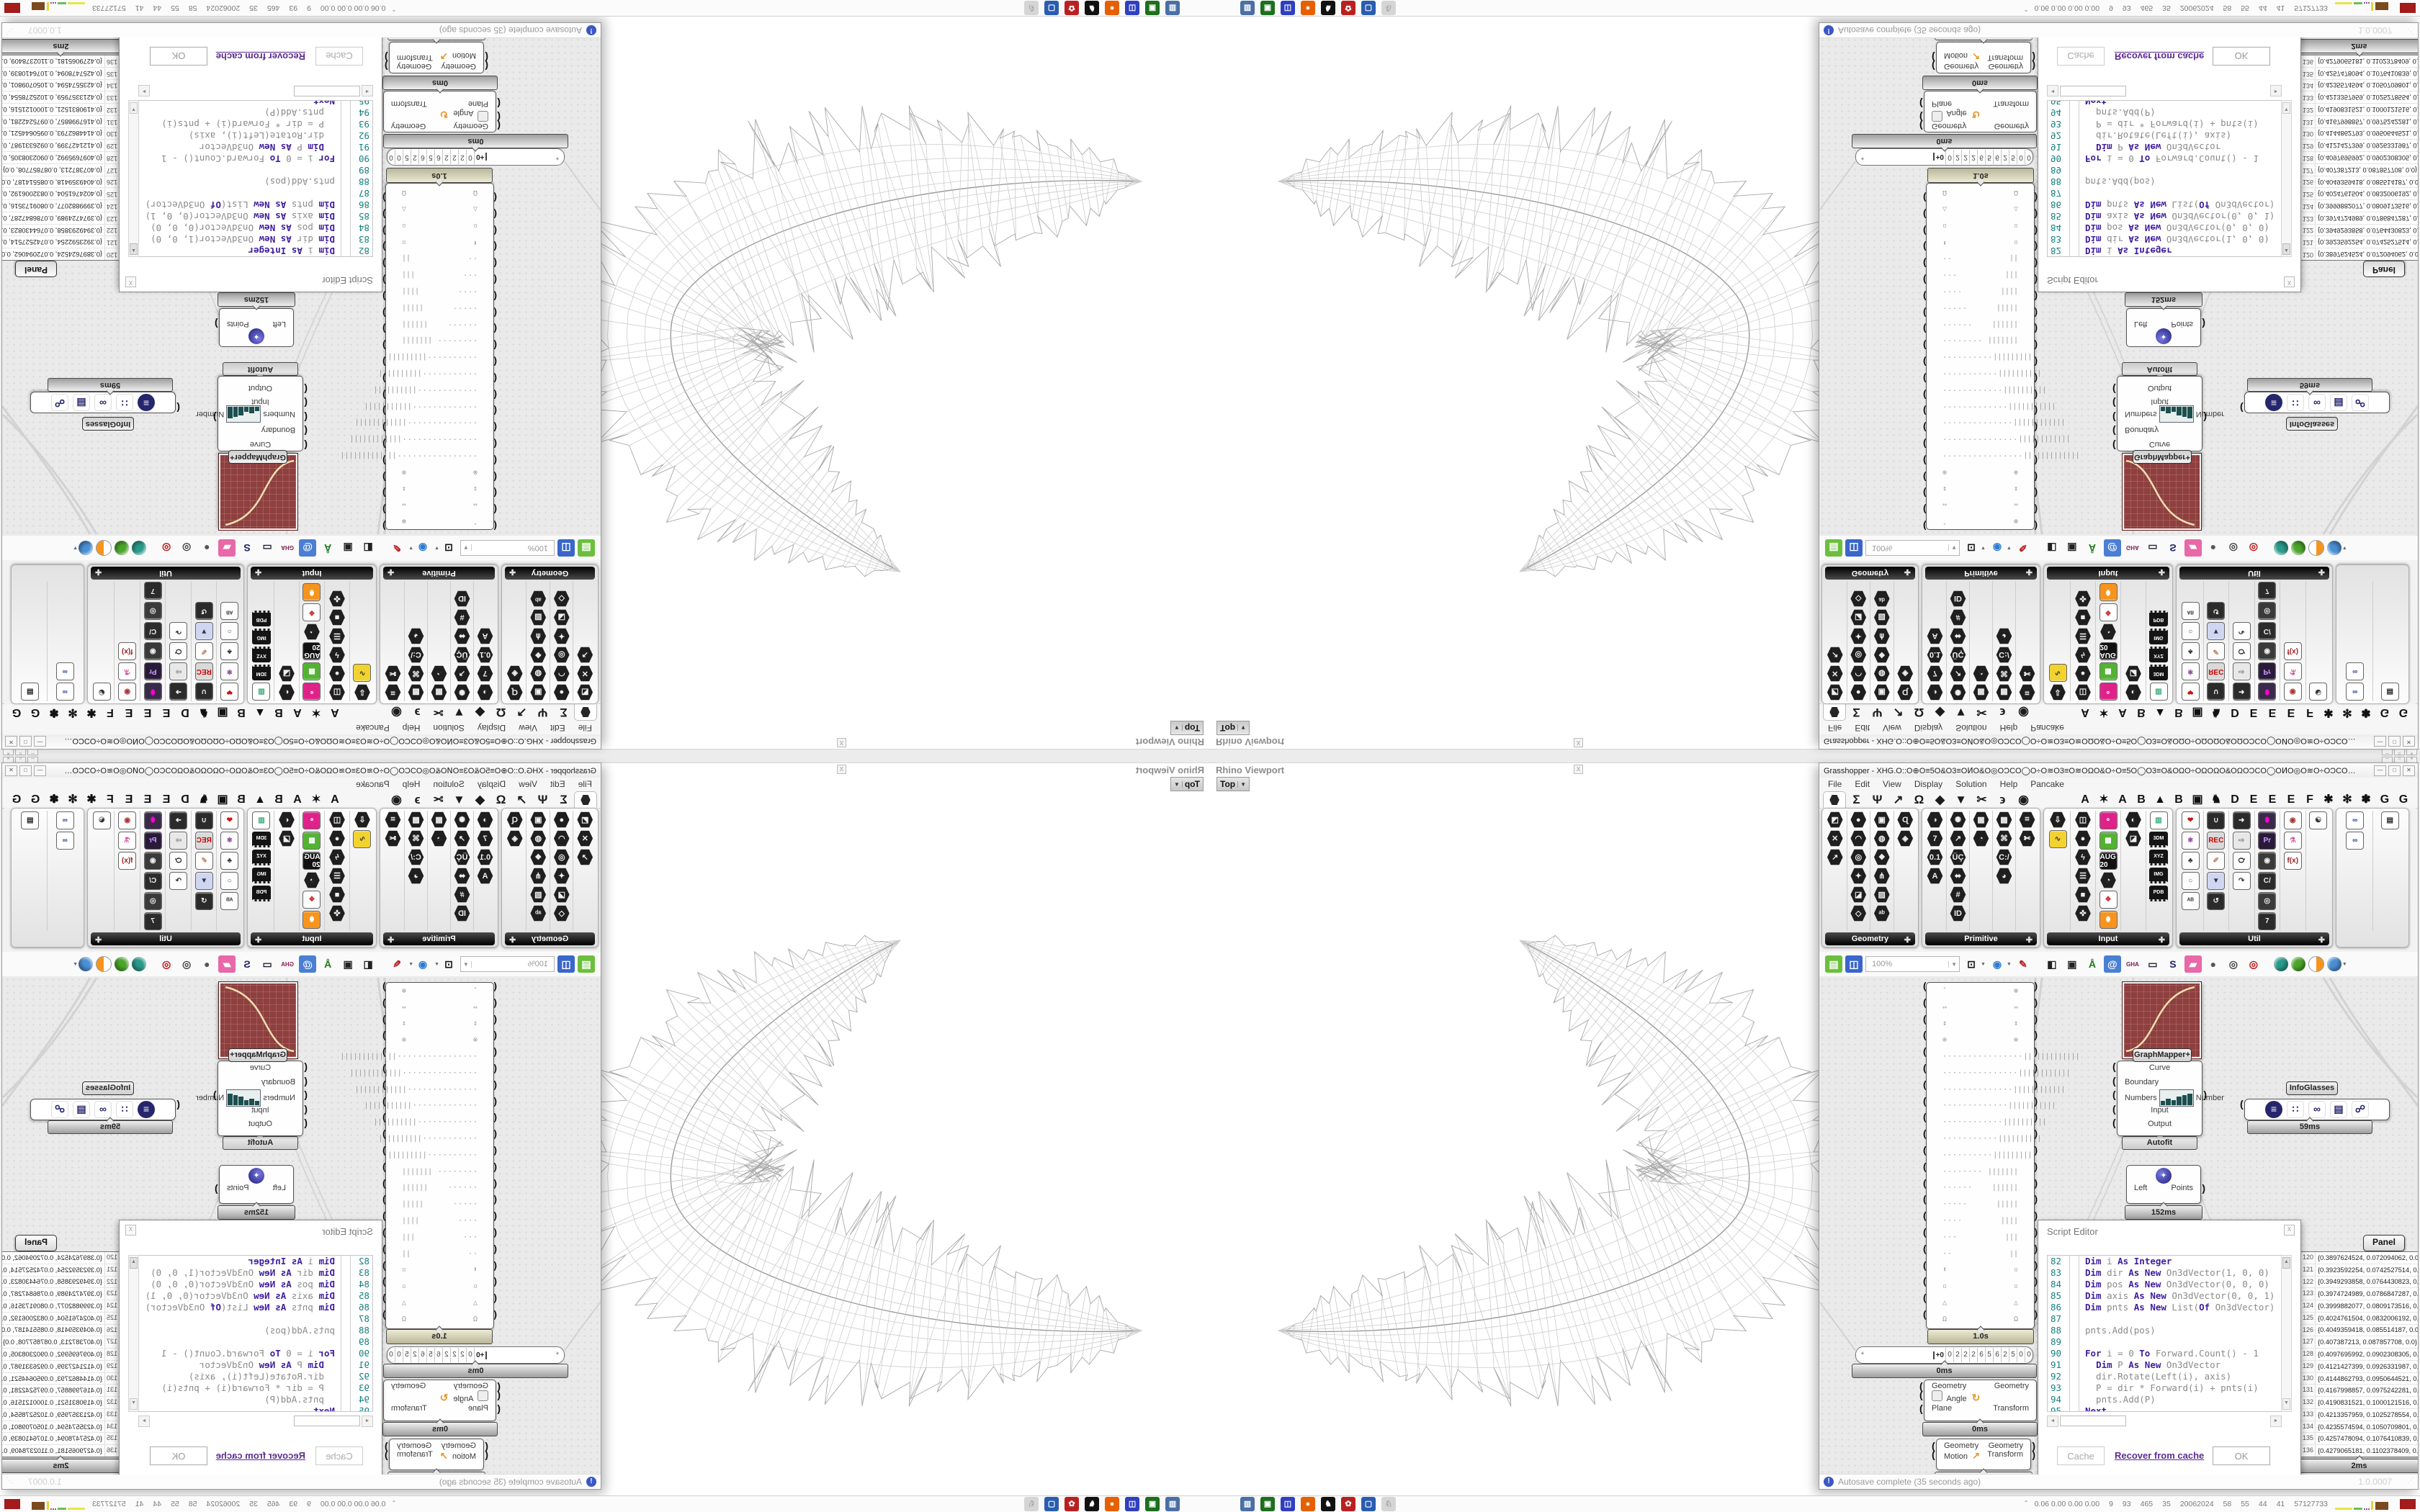  I want to click on component-icon: ❖, so click(1881, 857).